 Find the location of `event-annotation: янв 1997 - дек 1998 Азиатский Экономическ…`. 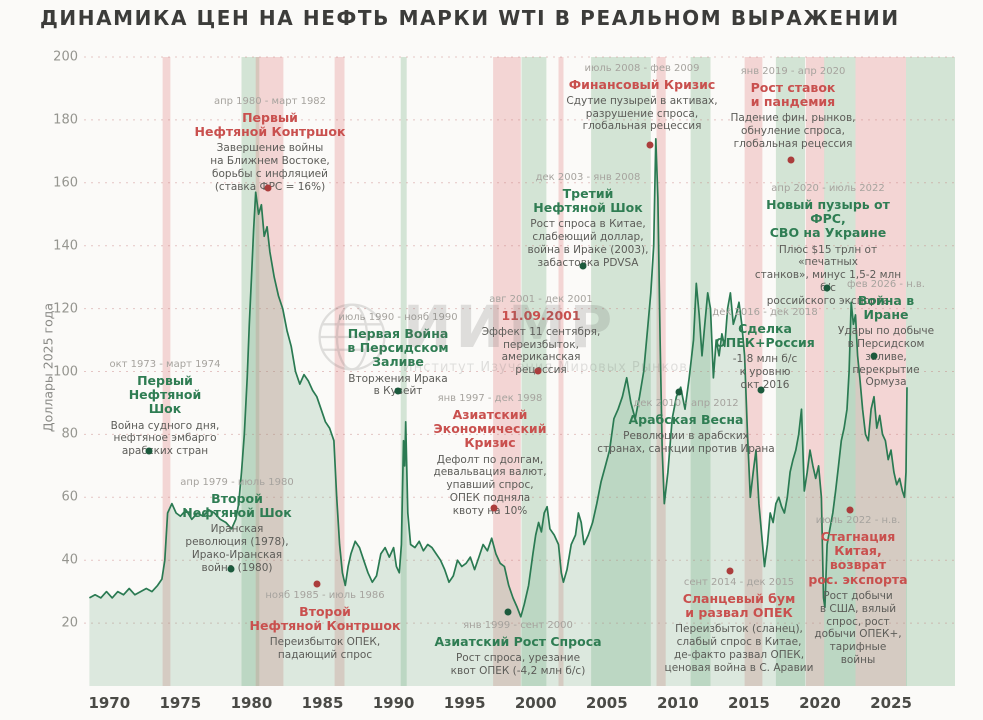

event-annotation: янв 1997 - дек 1998 Азиатский Экономическ… is located at coordinates (489, 455).